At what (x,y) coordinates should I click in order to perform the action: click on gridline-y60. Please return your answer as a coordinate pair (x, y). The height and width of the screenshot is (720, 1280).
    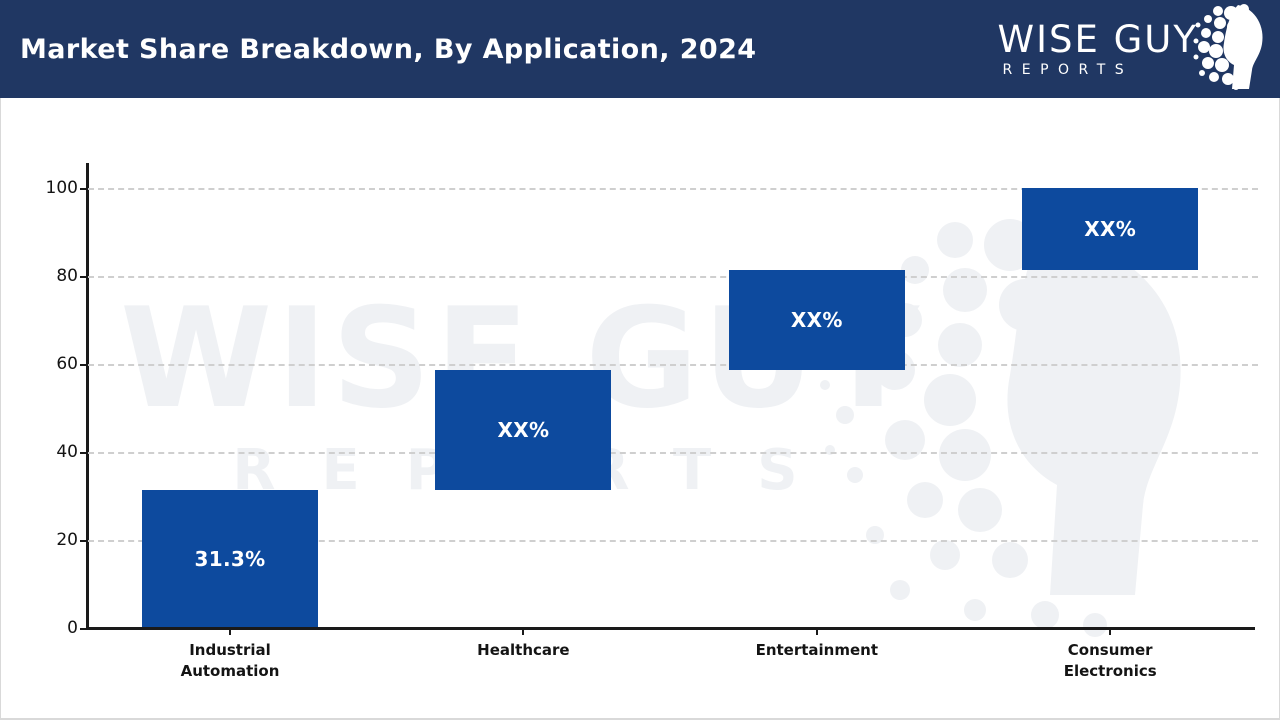
    Looking at the image, I should click on (673, 364).